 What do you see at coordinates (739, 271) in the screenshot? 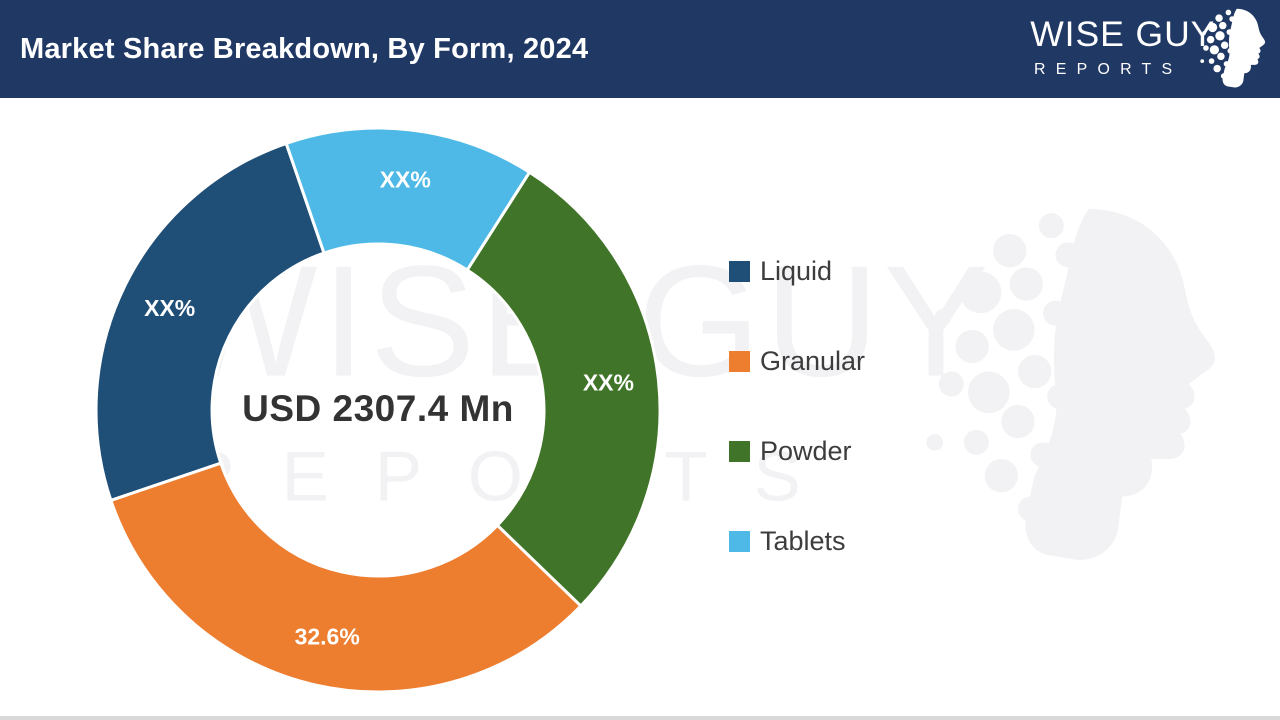
I see `legend-swatch-liquid` at bounding box center [739, 271].